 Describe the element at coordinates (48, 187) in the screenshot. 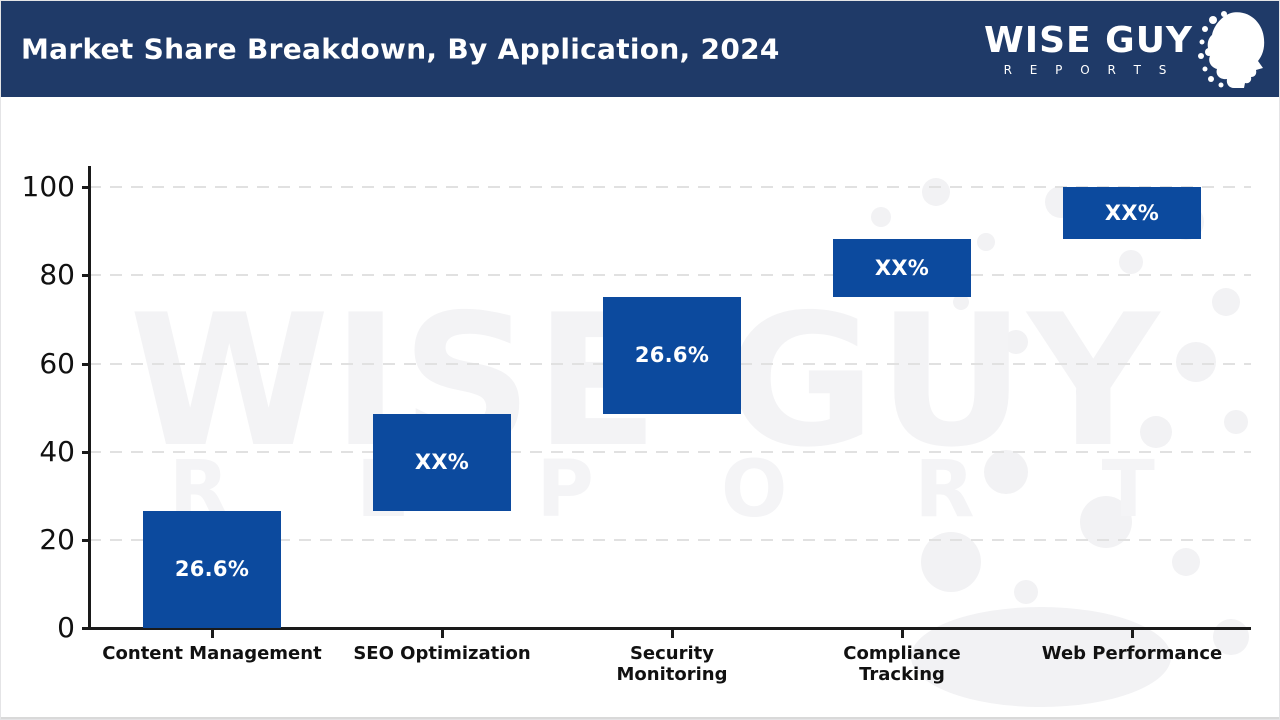

I see `y-tick-label: 100` at that location.